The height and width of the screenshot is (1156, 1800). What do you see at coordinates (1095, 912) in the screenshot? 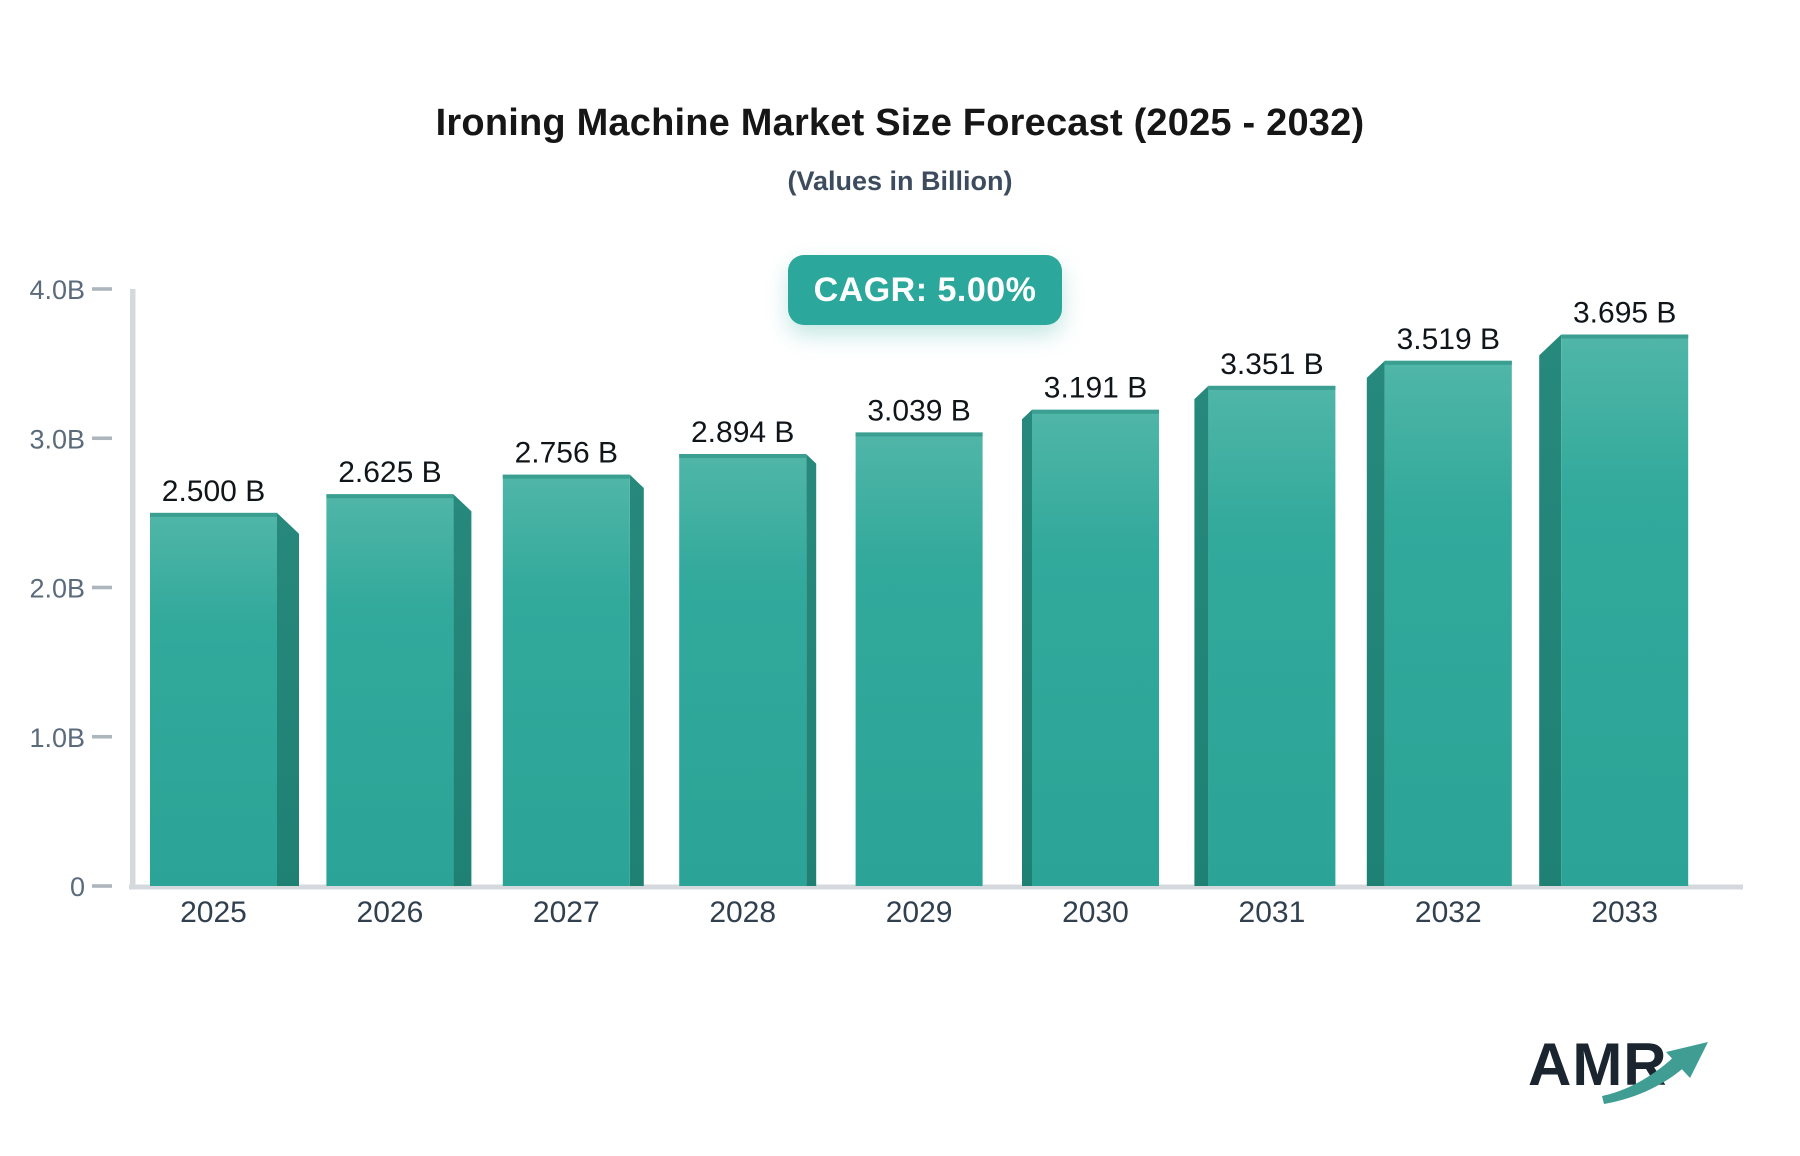
I see `x-axis-label: 2030` at bounding box center [1095, 912].